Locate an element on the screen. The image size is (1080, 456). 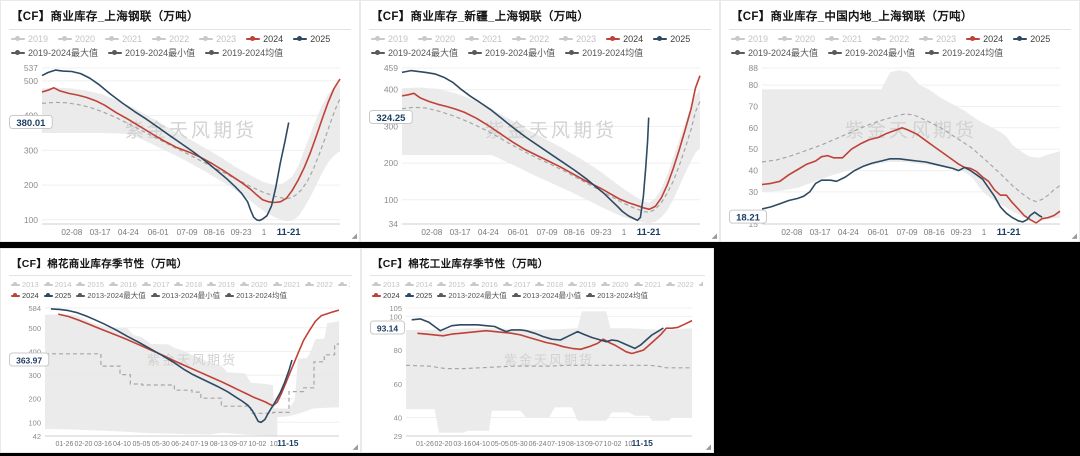
legend-label: 2023 is located at coordinates (226, 39).